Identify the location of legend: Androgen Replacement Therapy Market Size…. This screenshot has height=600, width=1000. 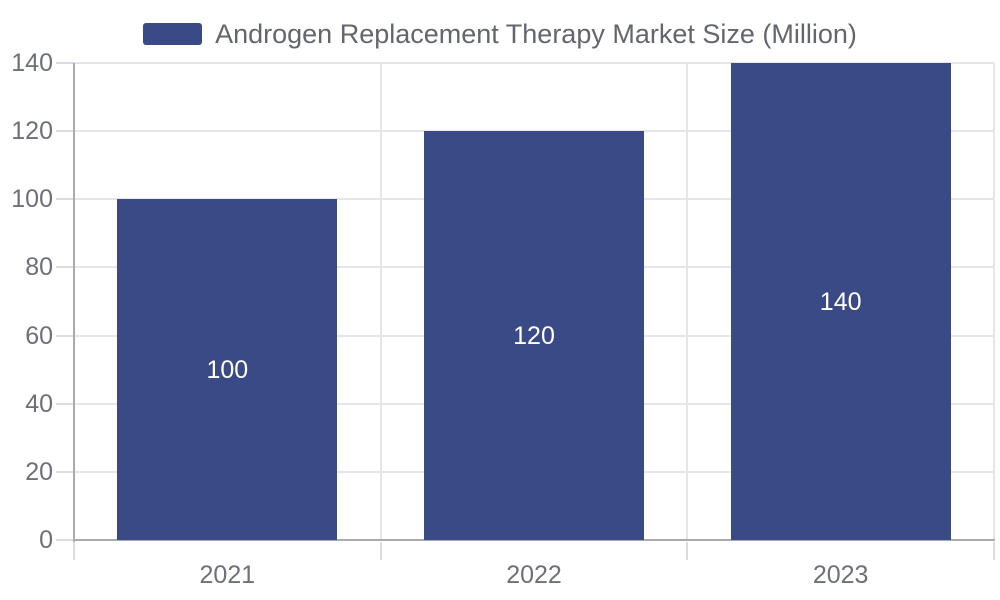
(500, 34).